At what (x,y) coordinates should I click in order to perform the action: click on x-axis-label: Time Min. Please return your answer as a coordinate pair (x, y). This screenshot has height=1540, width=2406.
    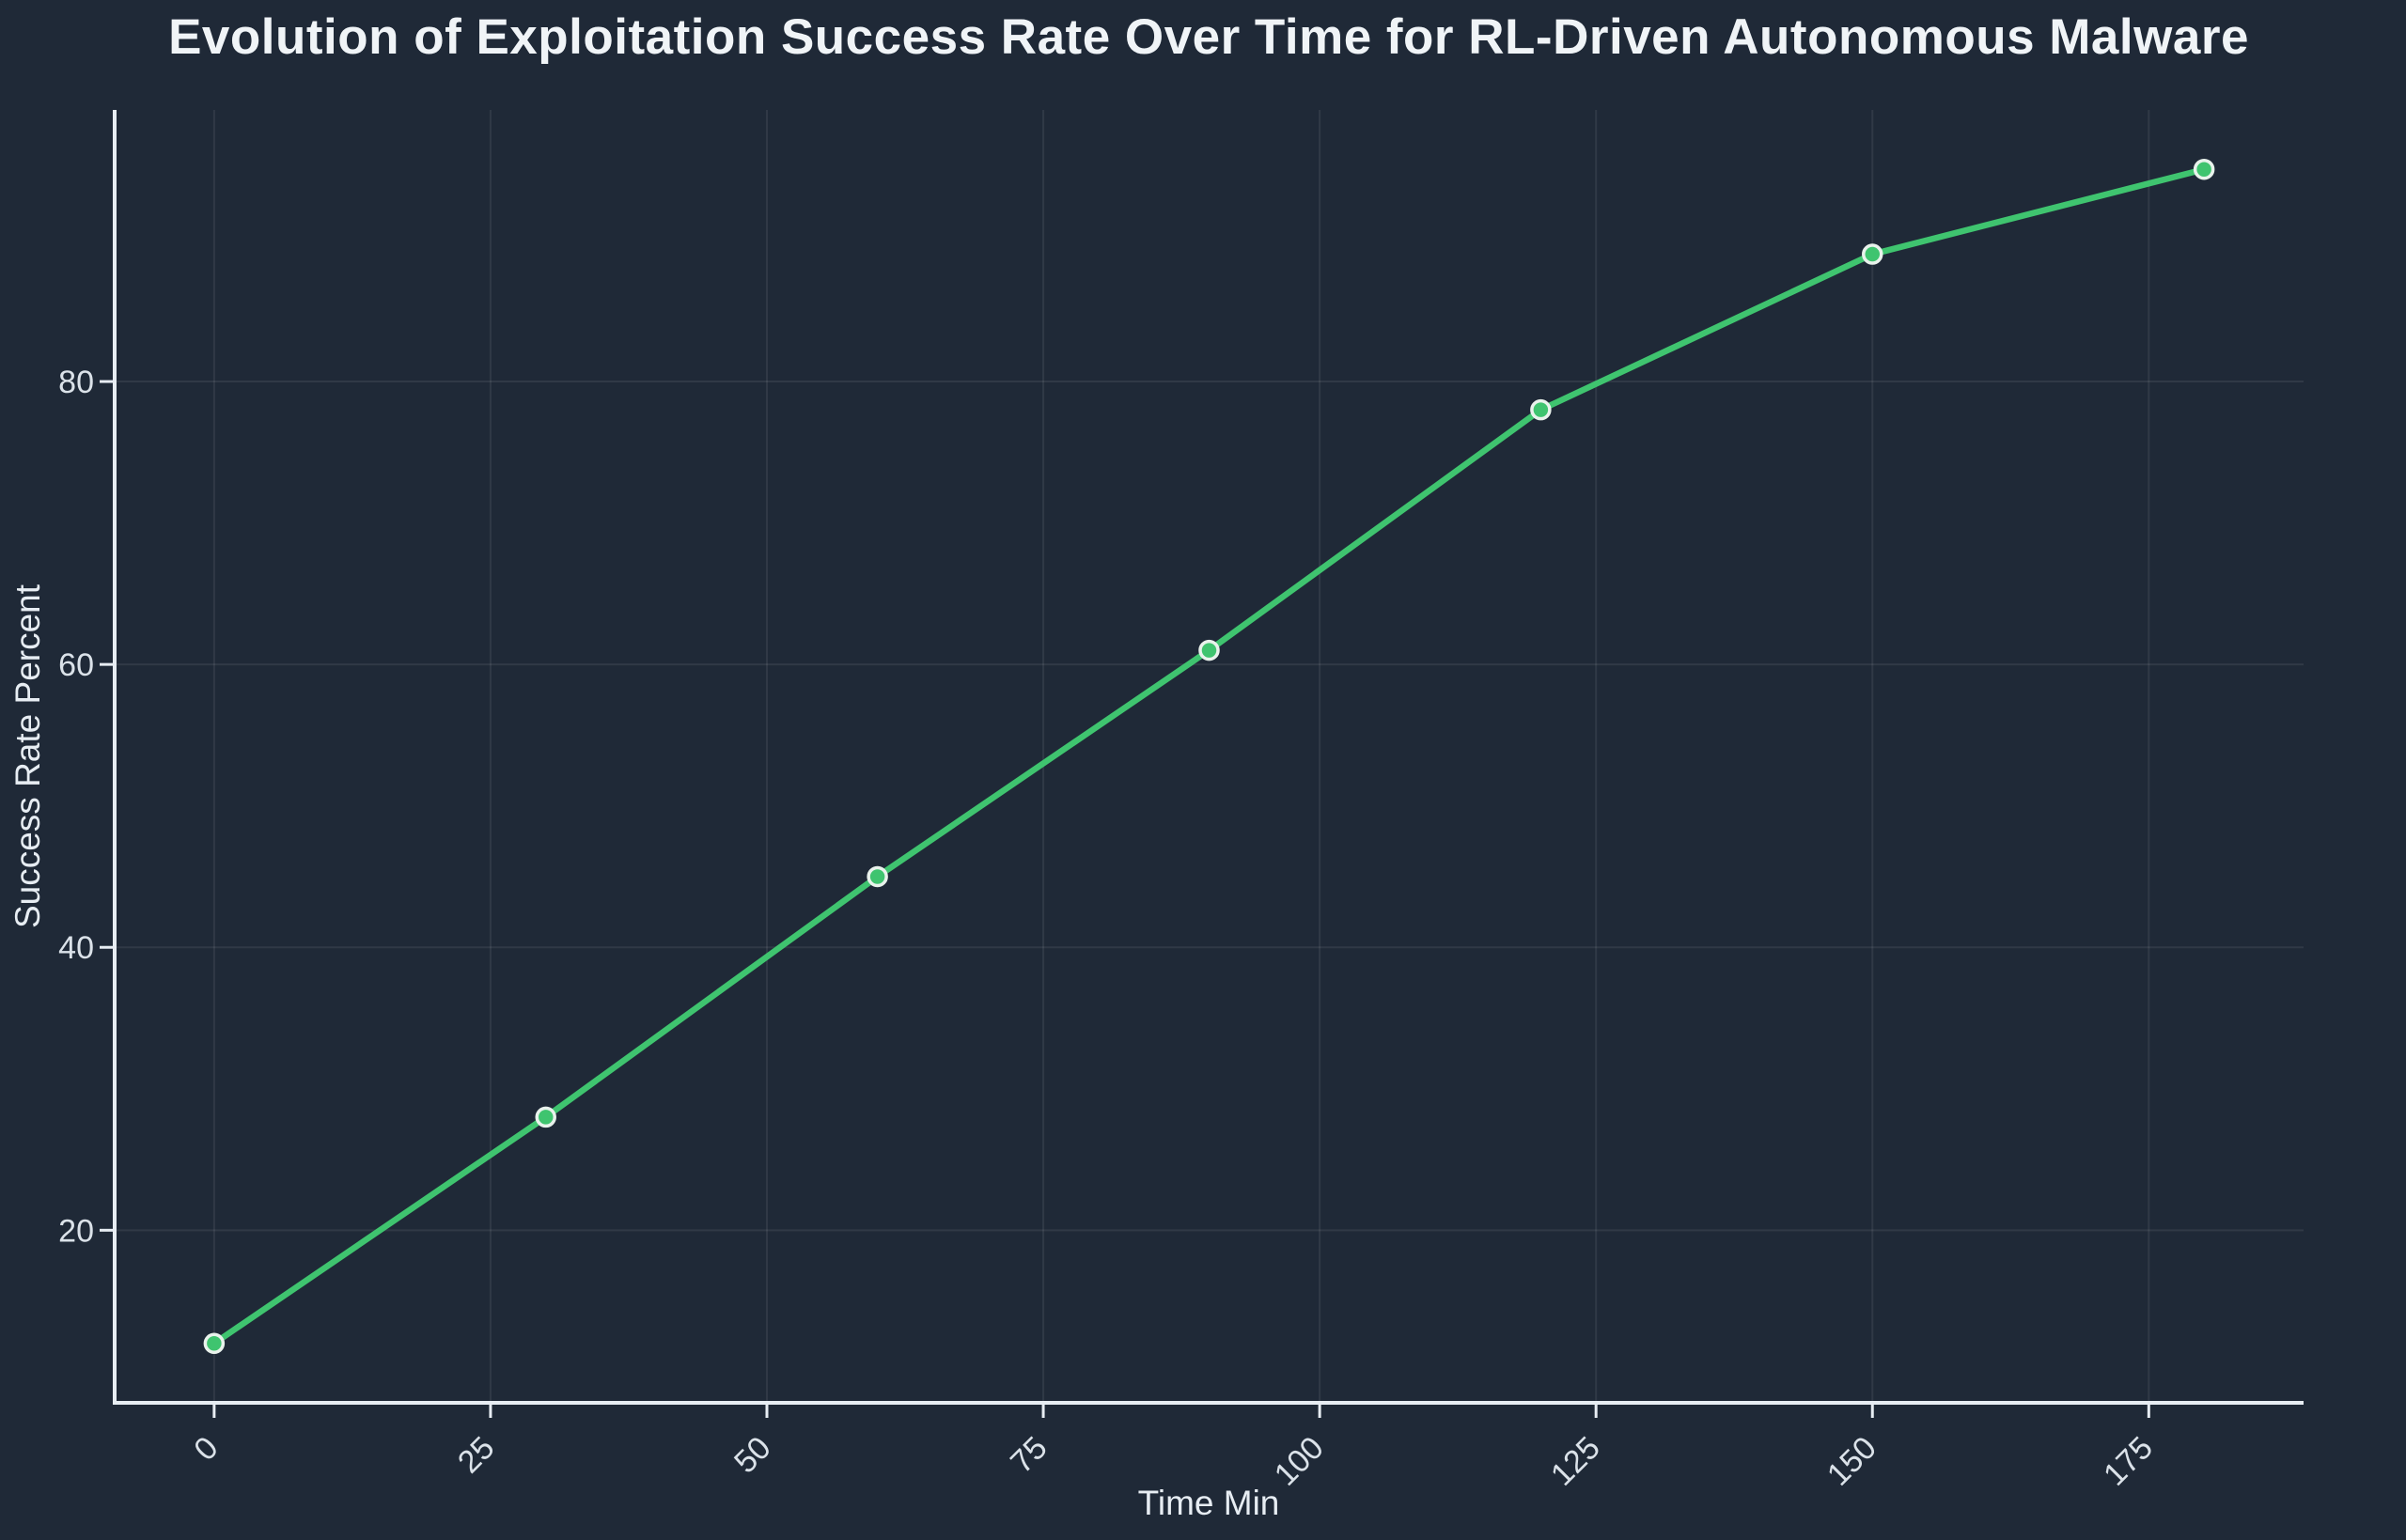
    Looking at the image, I should click on (1209, 1503).